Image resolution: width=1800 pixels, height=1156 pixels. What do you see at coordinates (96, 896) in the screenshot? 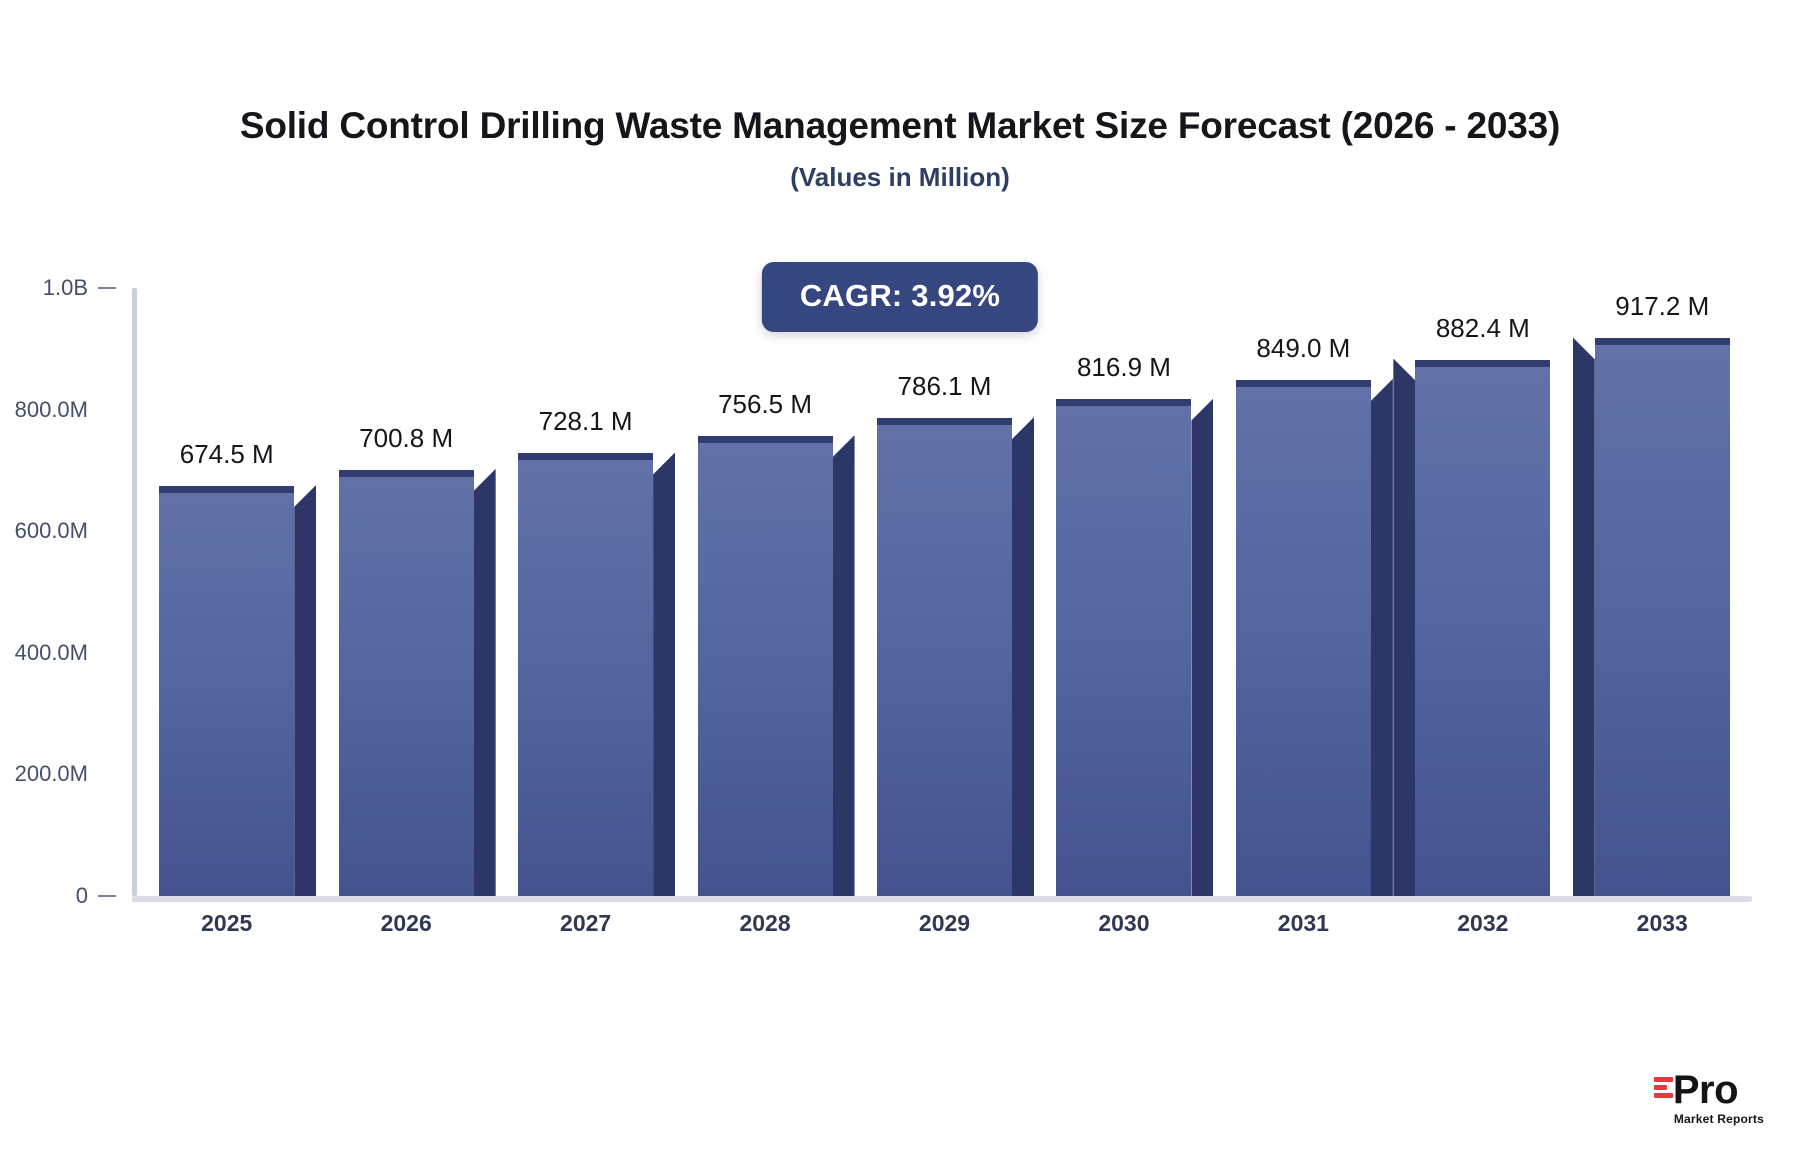
I see `y-axis-tick-0: 0` at bounding box center [96, 896].